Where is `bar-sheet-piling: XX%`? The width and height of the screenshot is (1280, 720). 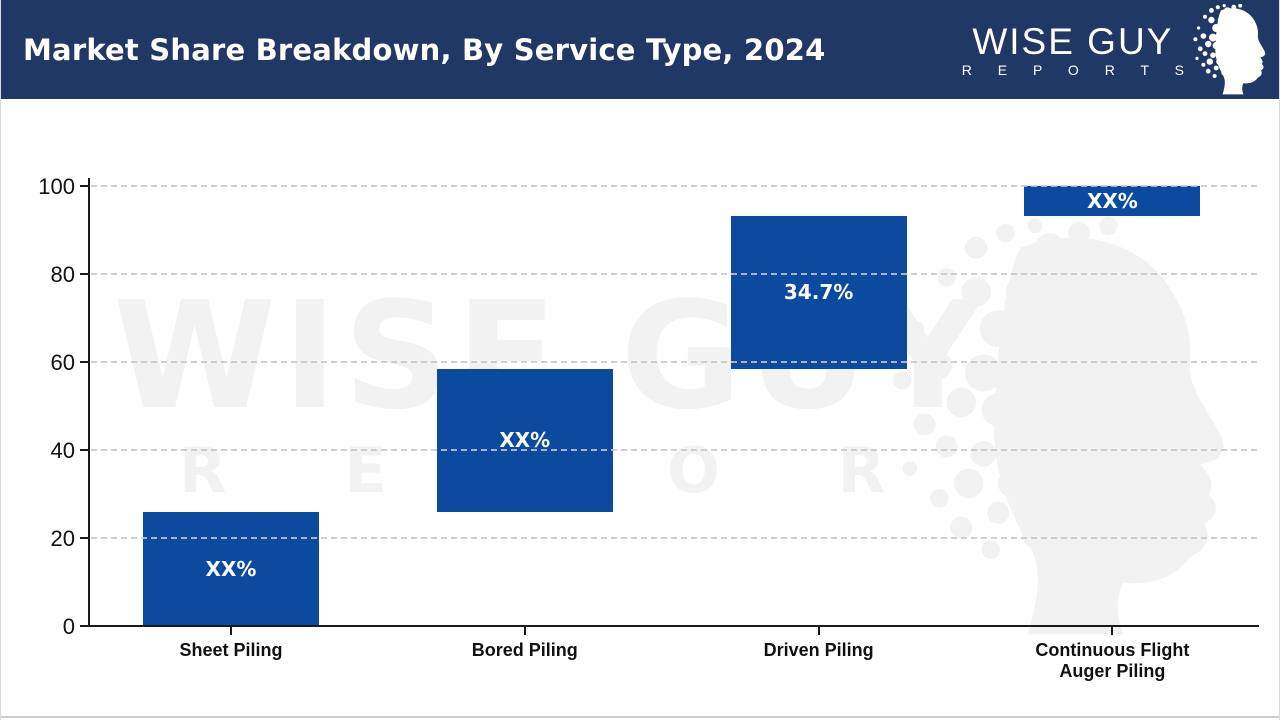 bar-sheet-piling: XX% is located at coordinates (231, 568).